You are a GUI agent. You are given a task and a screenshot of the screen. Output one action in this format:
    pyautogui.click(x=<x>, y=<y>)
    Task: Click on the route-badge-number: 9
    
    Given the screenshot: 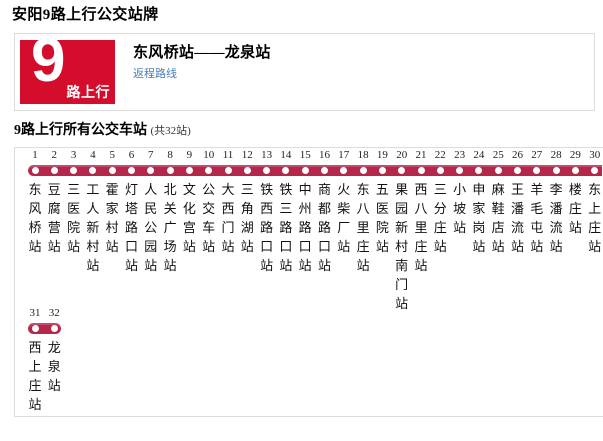 What is the action you would take?
    pyautogui.click(x=48, y=67)
    